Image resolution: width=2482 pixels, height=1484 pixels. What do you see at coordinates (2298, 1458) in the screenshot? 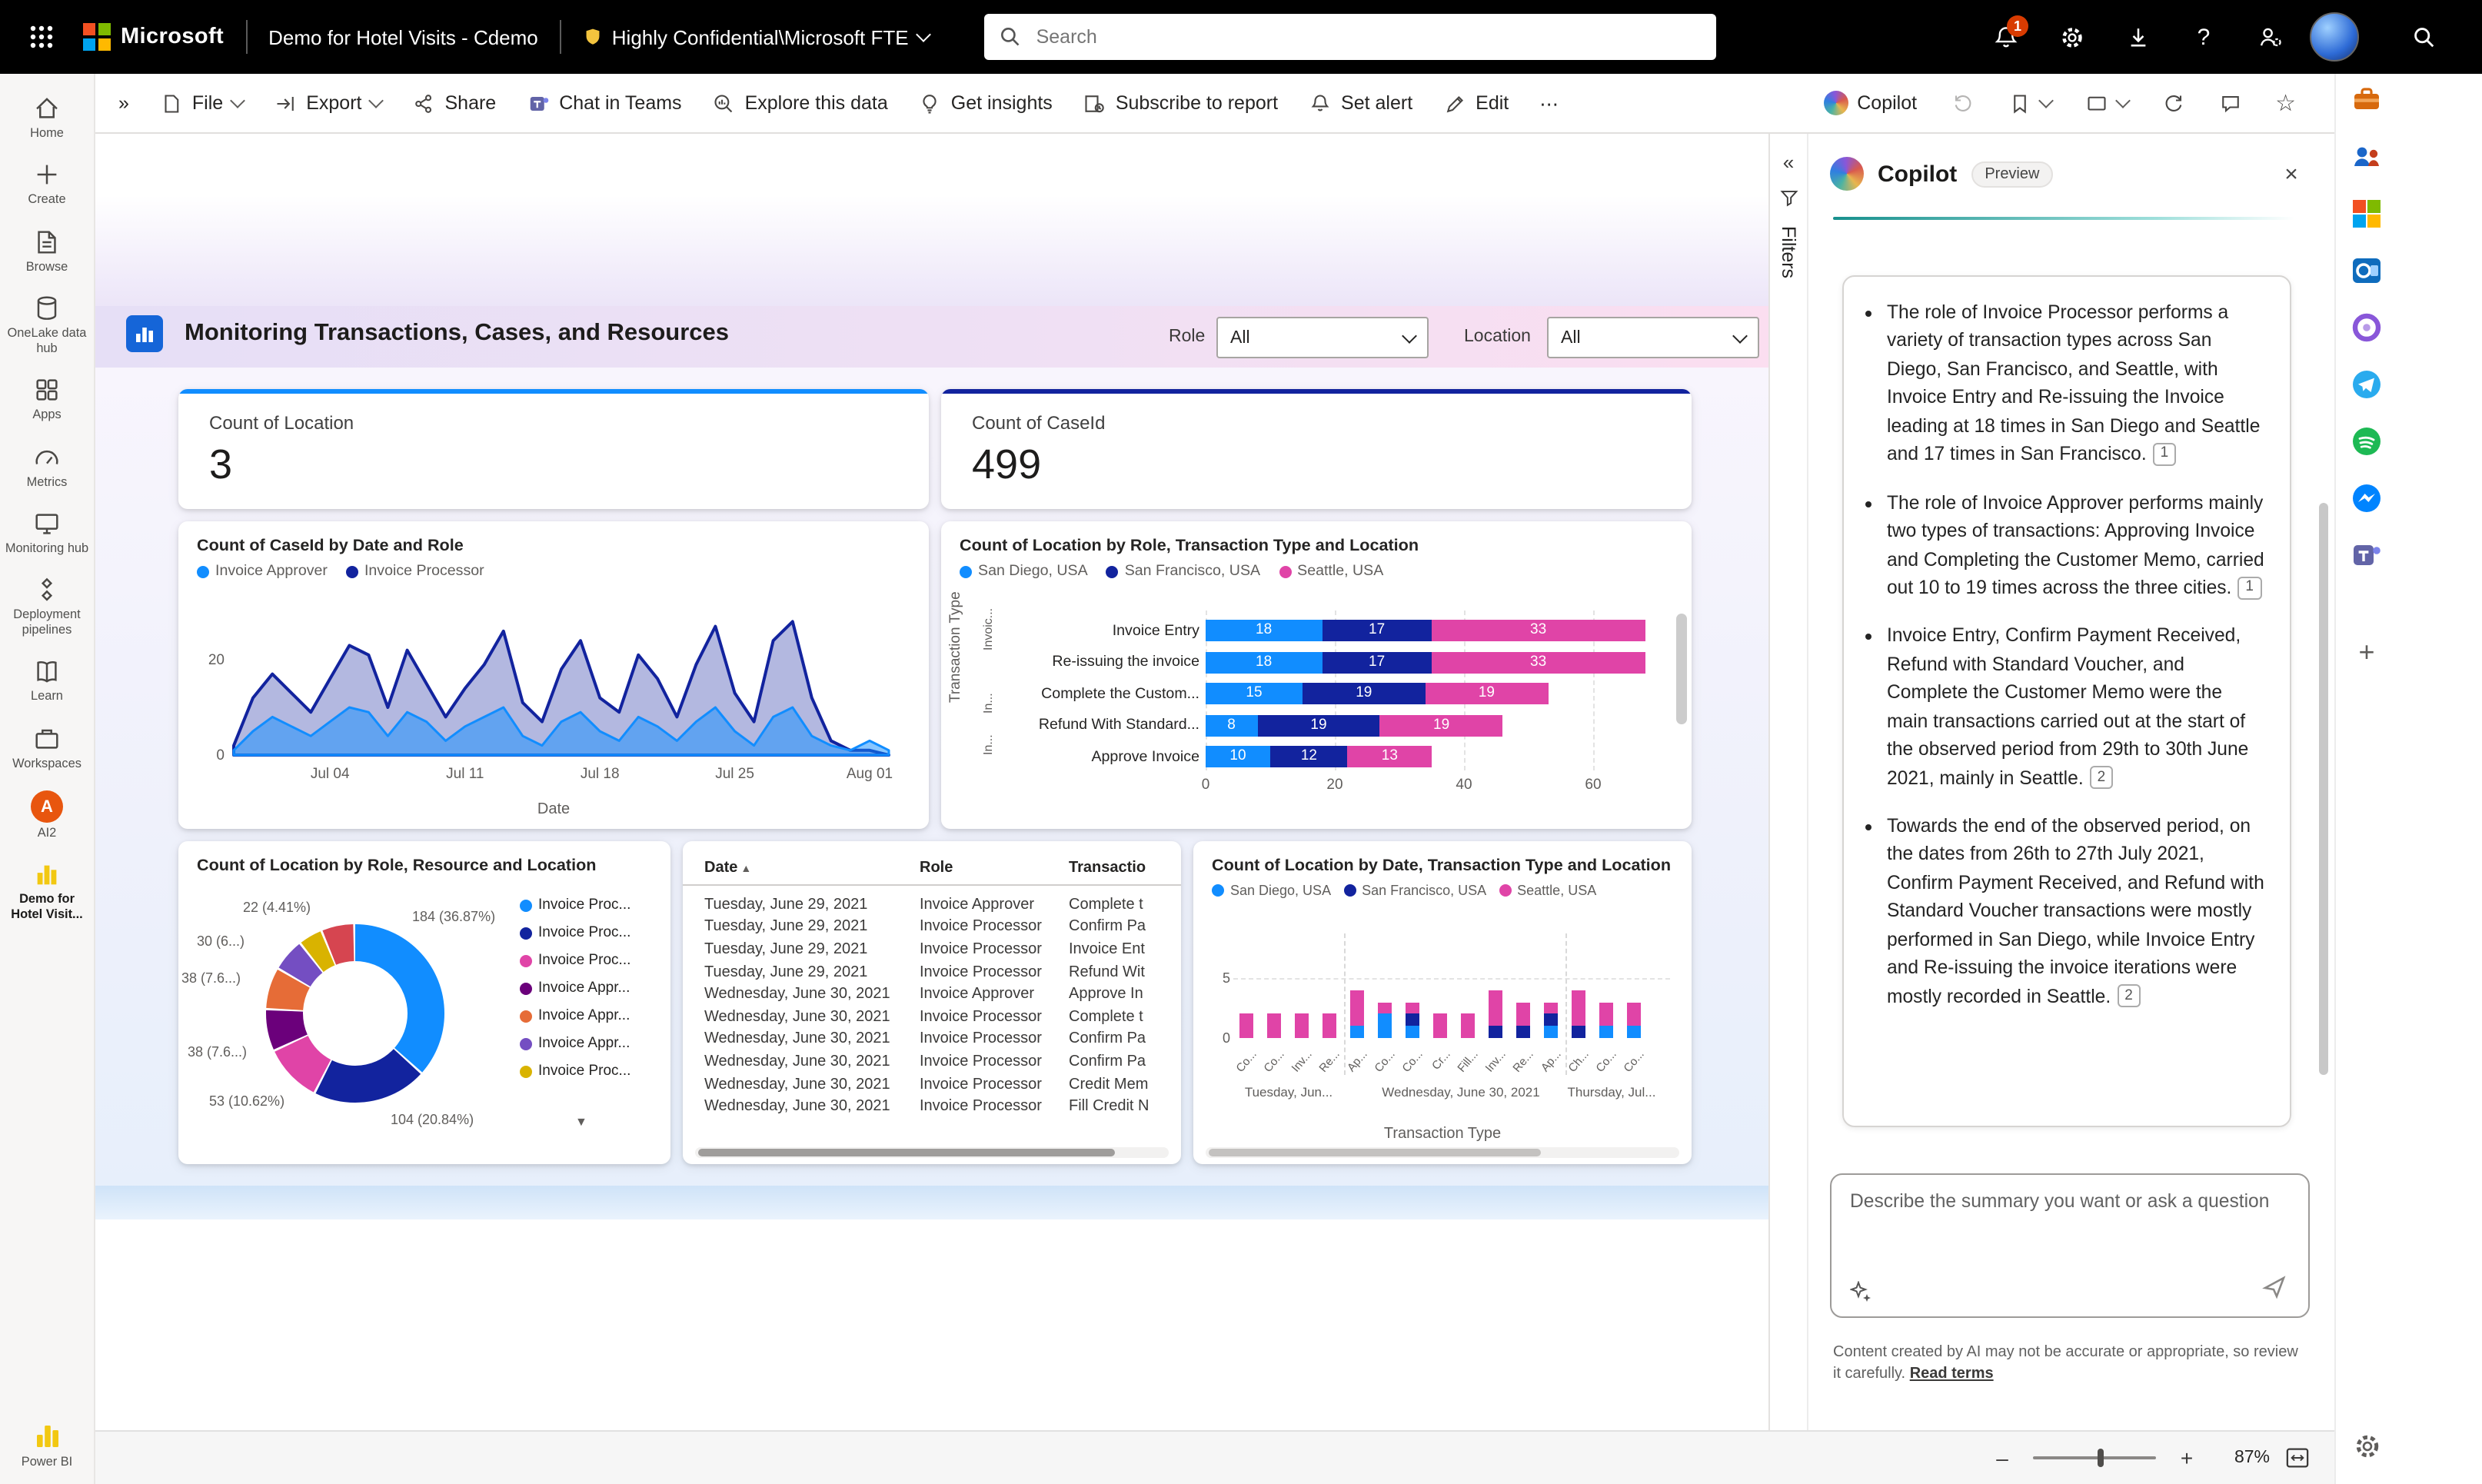
I see `fit-to-page-icon` at bounding box center [2298, 1458].